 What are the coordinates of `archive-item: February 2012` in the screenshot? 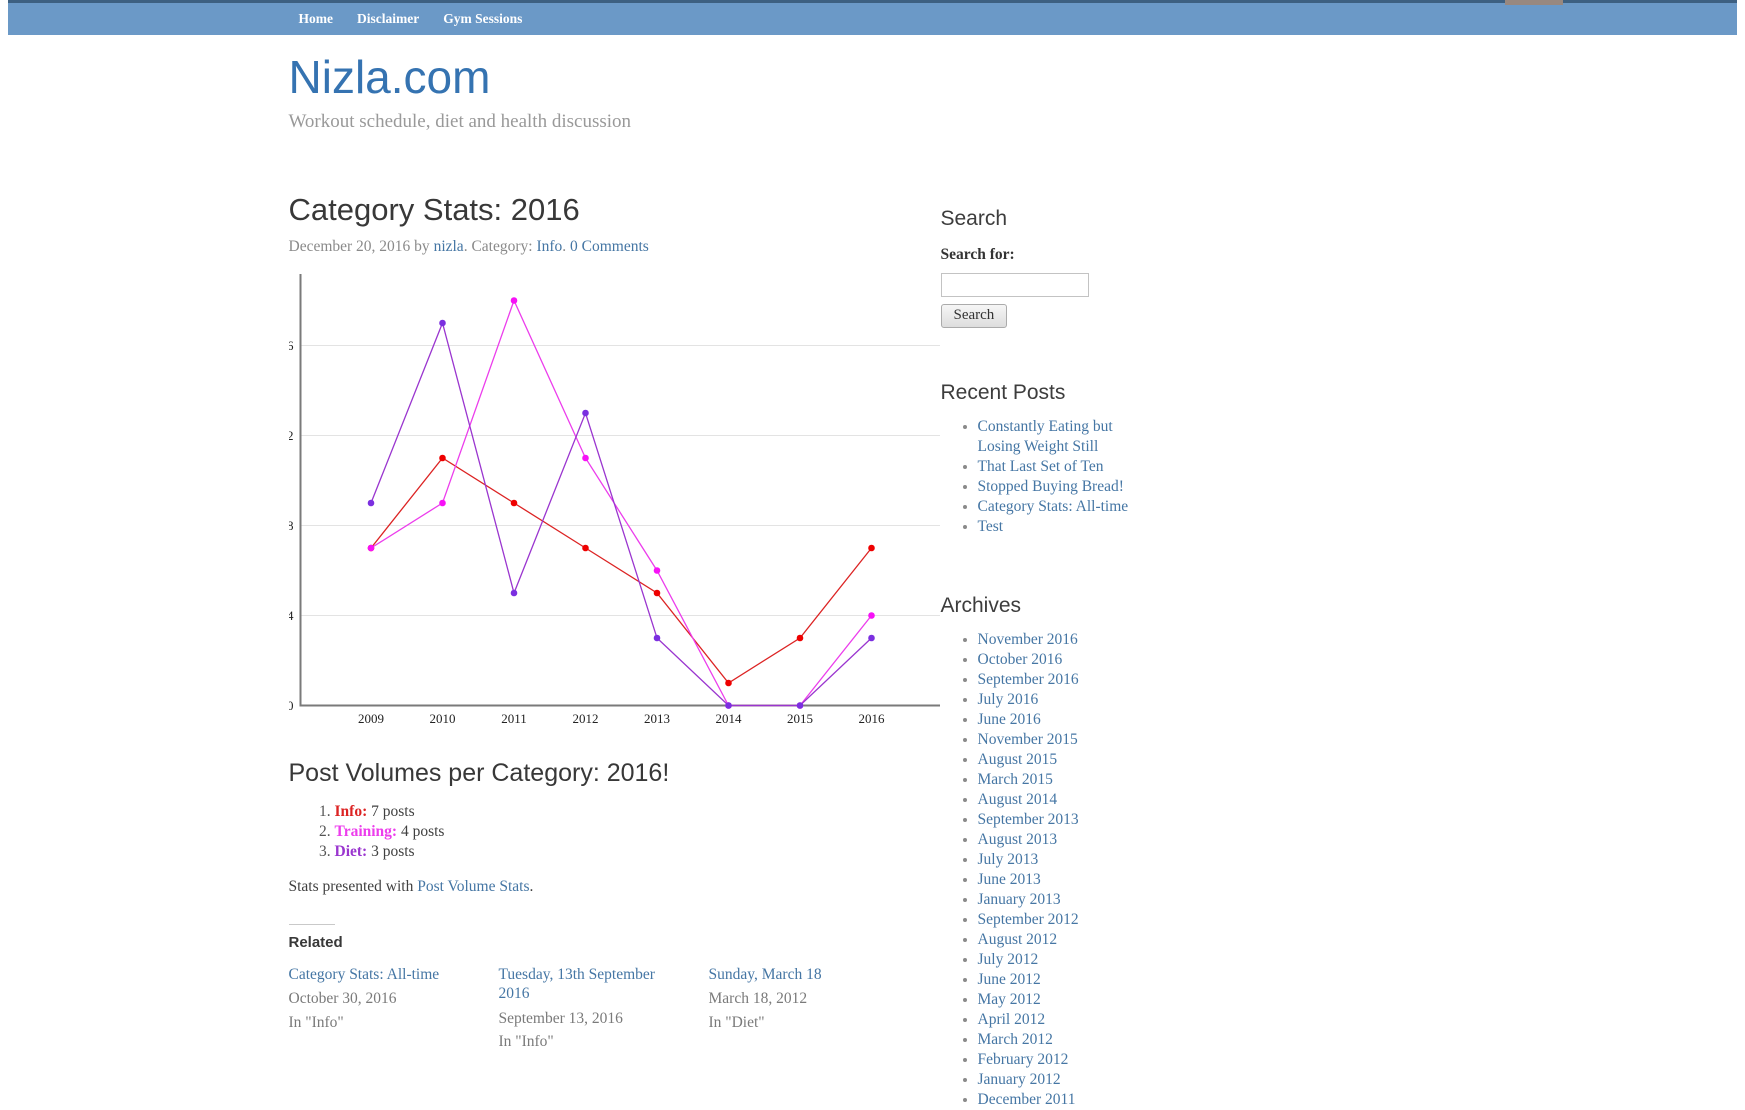 It's located at (1068, 1060).